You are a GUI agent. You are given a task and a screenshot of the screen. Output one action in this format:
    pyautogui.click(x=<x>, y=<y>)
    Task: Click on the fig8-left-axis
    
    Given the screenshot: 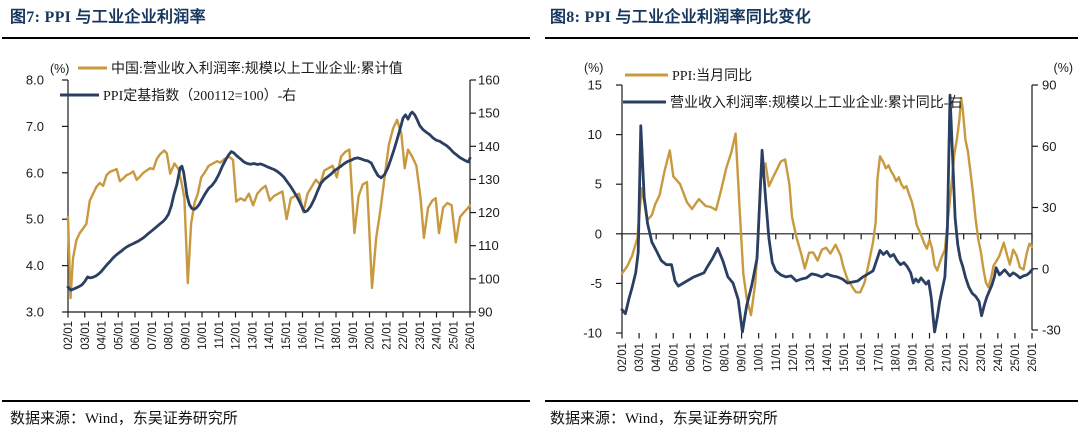 What is the action you would take?
    pyautogui.click(x=619, y=209)
    